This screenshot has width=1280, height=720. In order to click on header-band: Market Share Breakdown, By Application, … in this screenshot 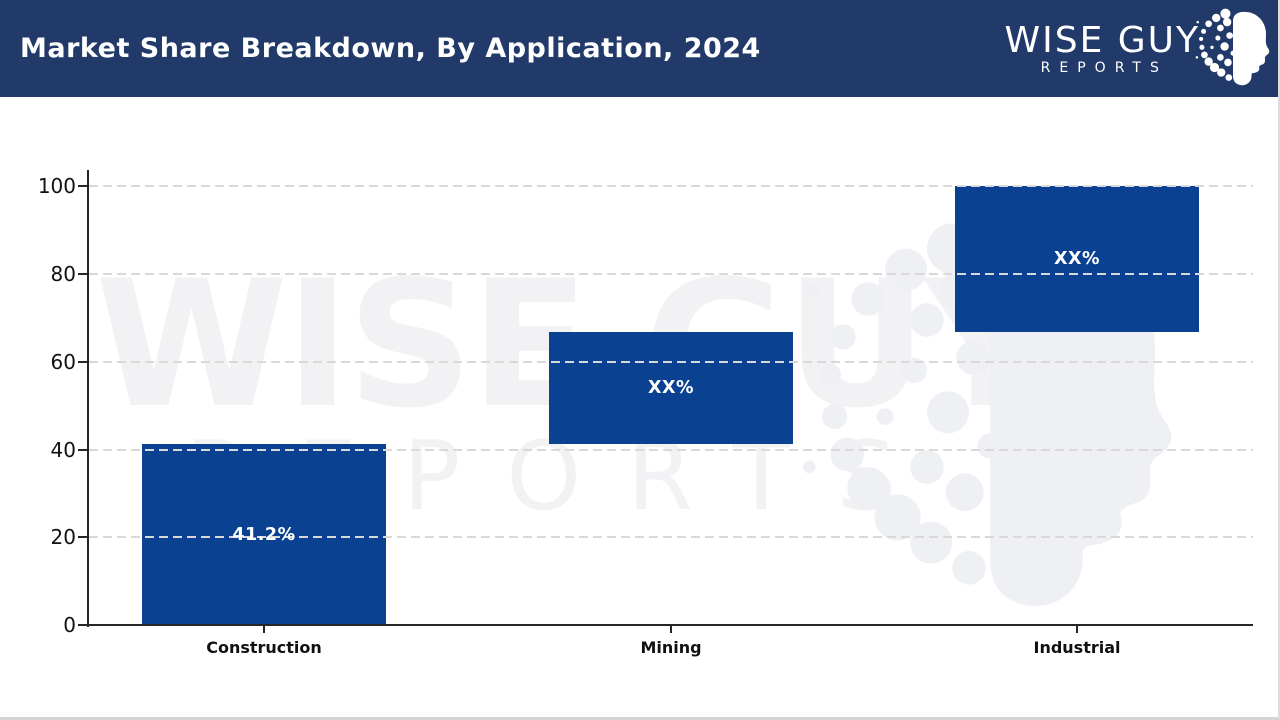, I will do `click(639, 48)`.